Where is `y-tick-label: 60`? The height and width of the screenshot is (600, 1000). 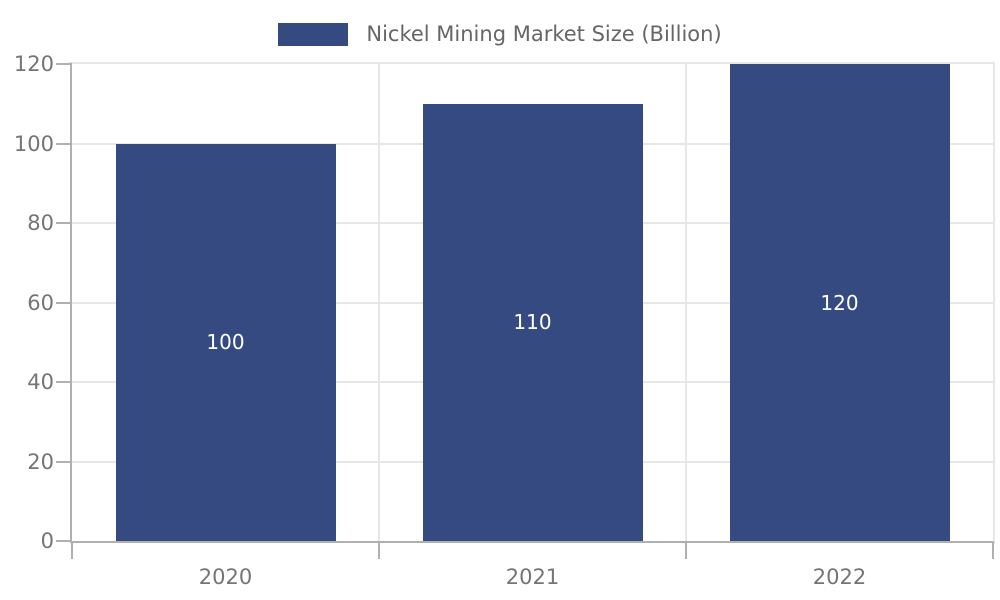 y-tick-label: 60 is located at coordinates (40, 302).